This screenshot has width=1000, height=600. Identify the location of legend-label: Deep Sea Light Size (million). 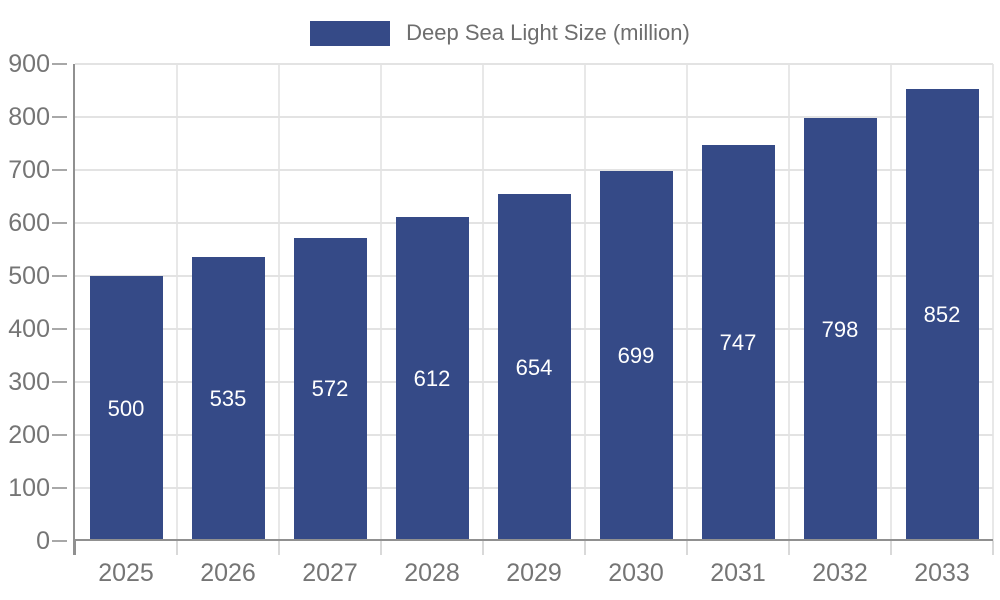
(548, 32).